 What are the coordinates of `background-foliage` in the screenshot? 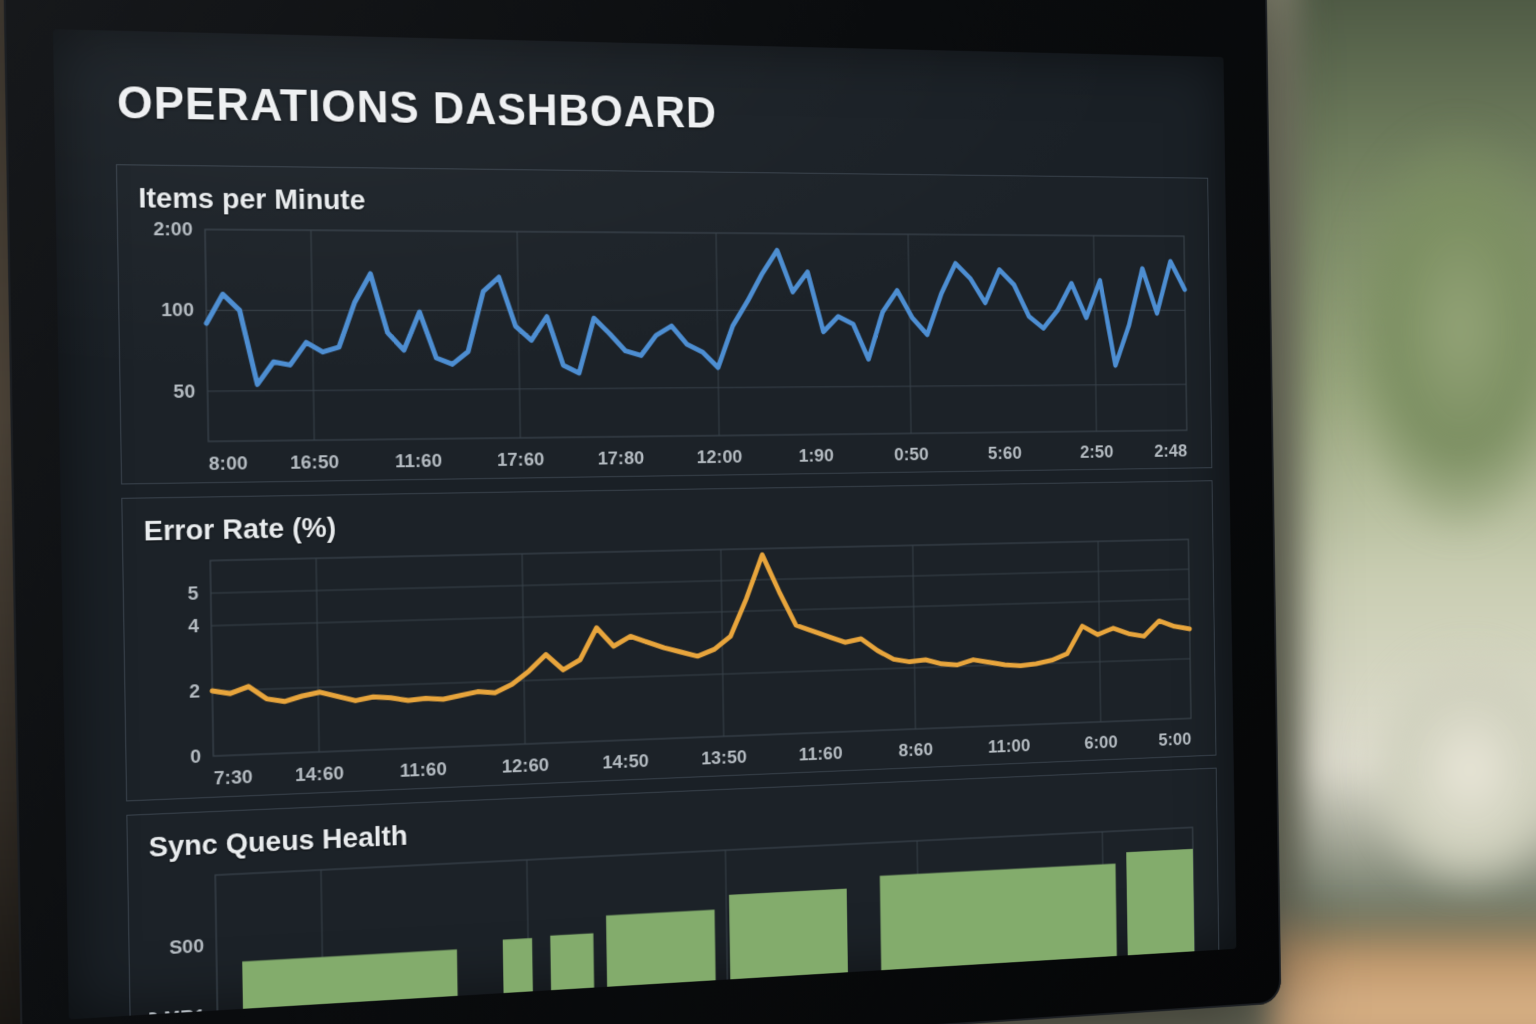 It's located at (1438, 330).